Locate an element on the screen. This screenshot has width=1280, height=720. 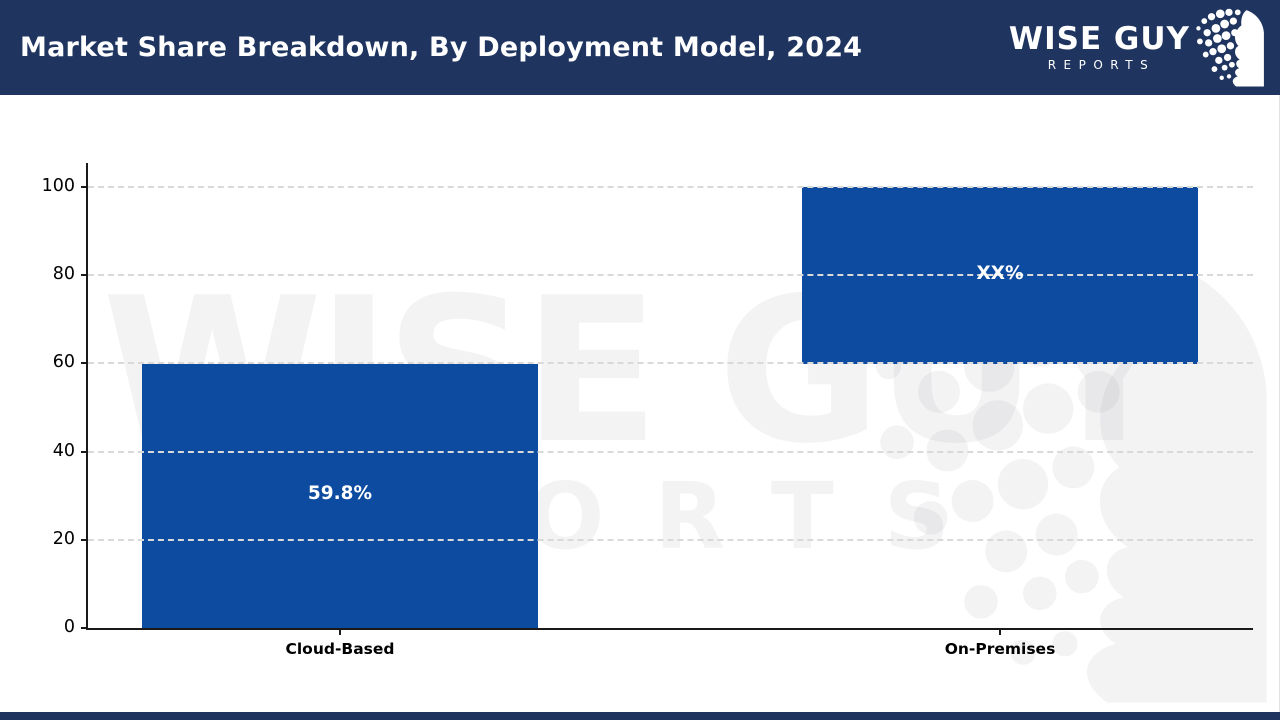
x-axis-line is located at coordinates (669, 629).